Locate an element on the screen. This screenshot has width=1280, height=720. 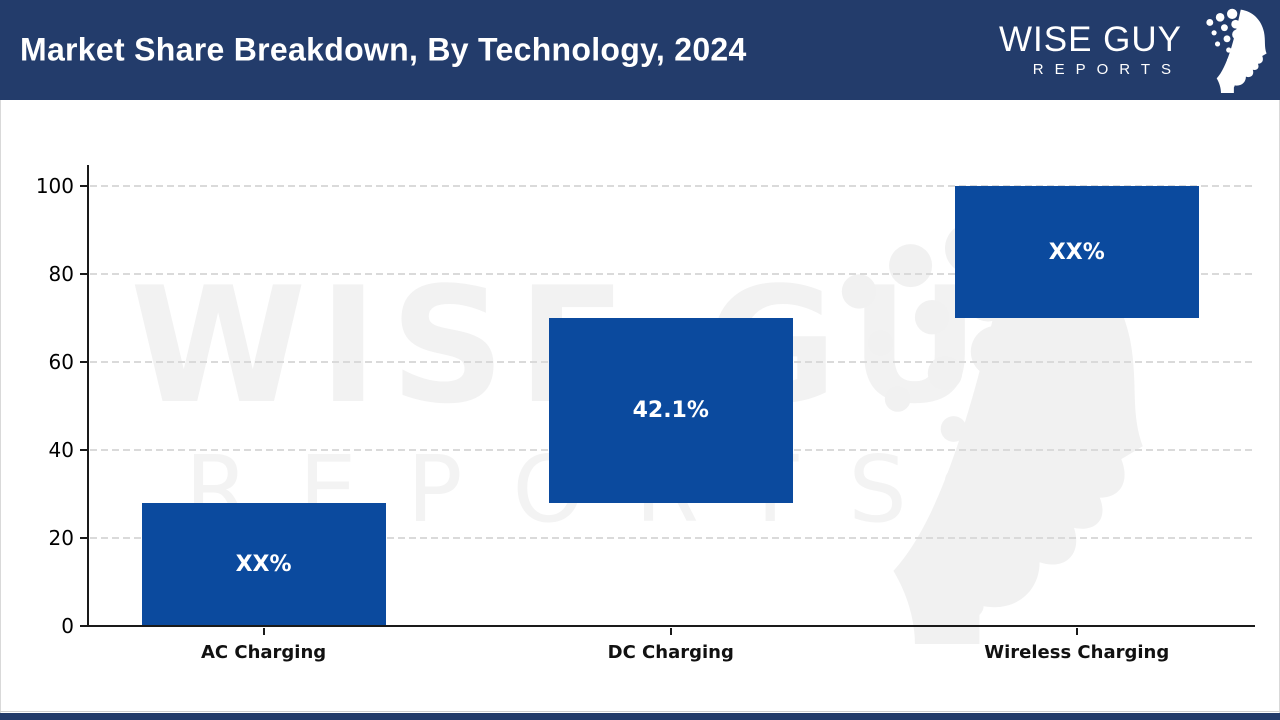
bar-value-label: 42.1% is located at coordinates (670, 411).